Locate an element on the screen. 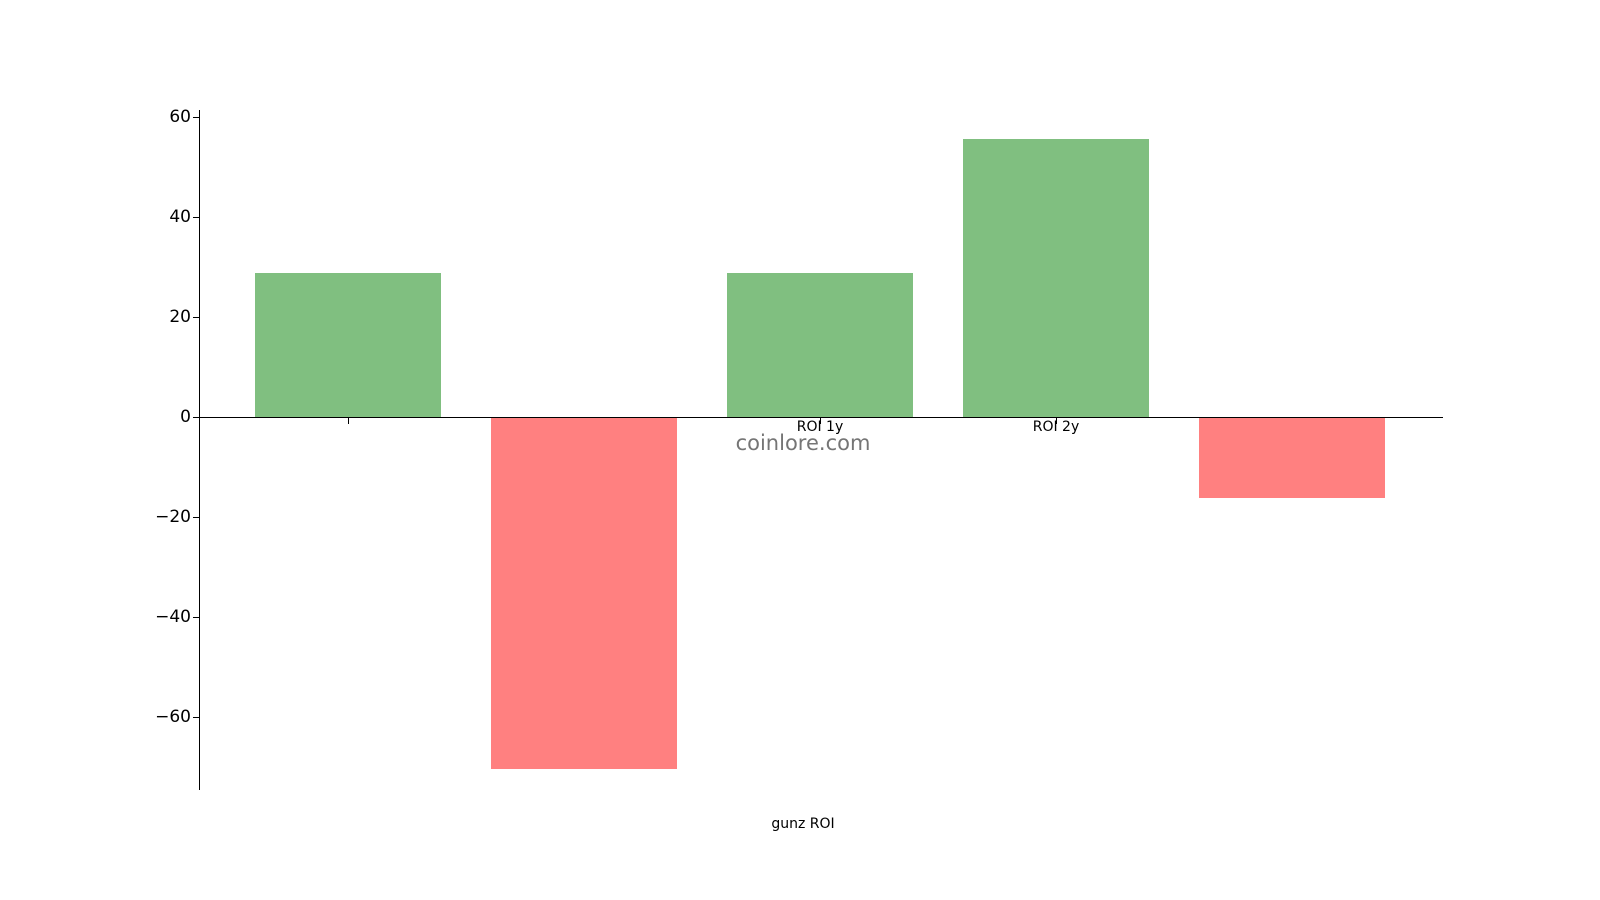 This screenshot has width=1600, height=900. bar-4-roi-2y is located at coordinates (1056, 278).